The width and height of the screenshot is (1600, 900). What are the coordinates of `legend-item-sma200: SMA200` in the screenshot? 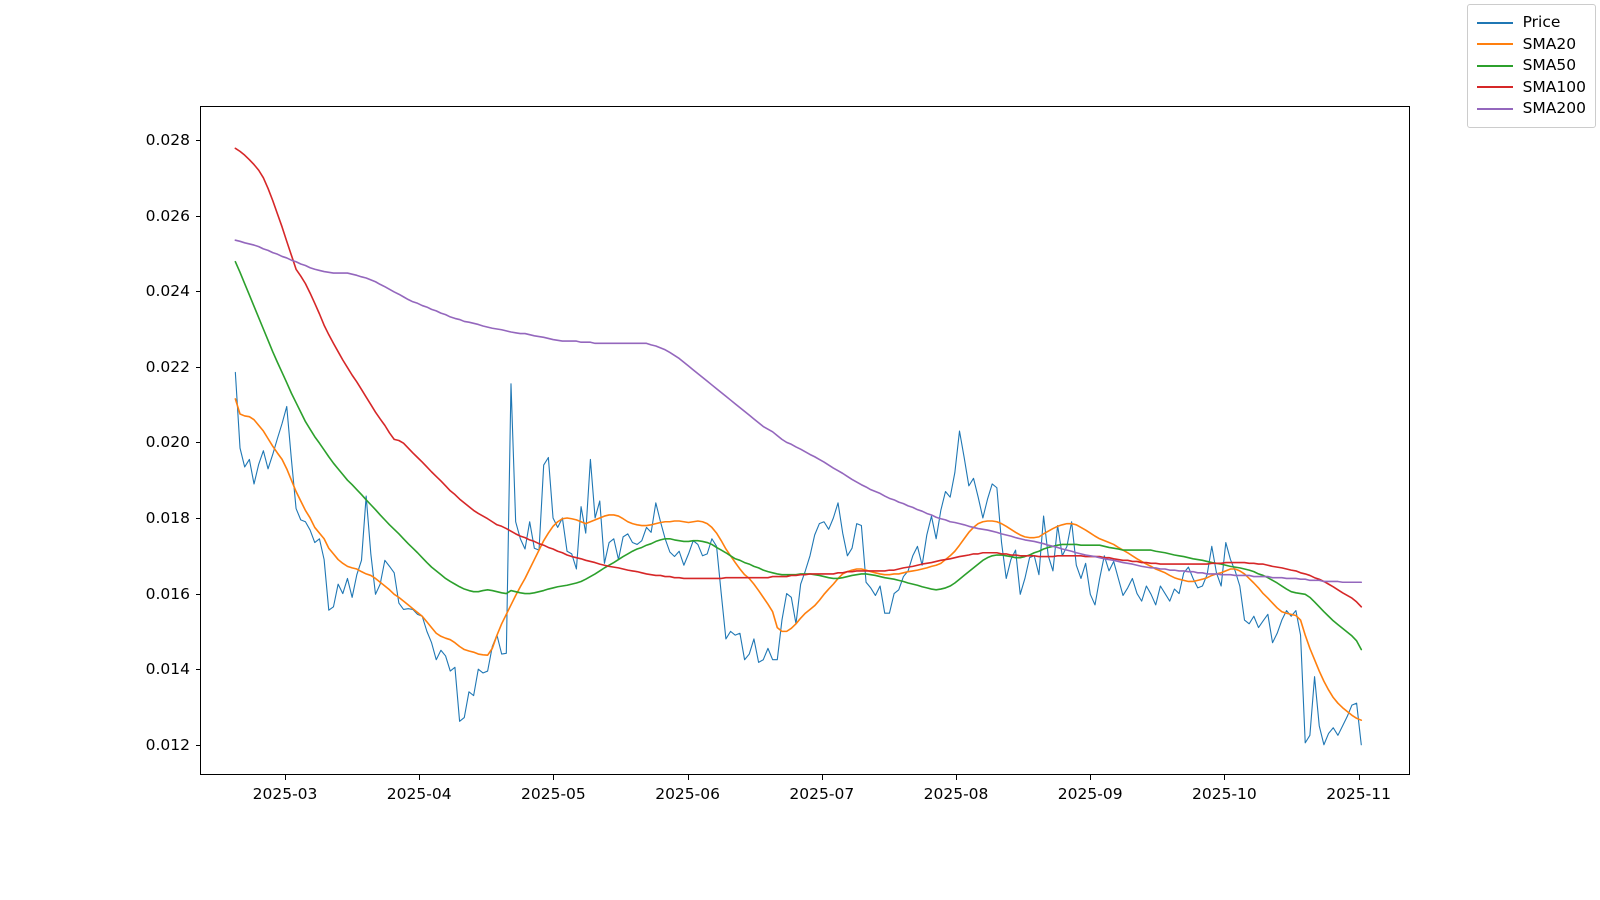 It's located at (1531, 109).